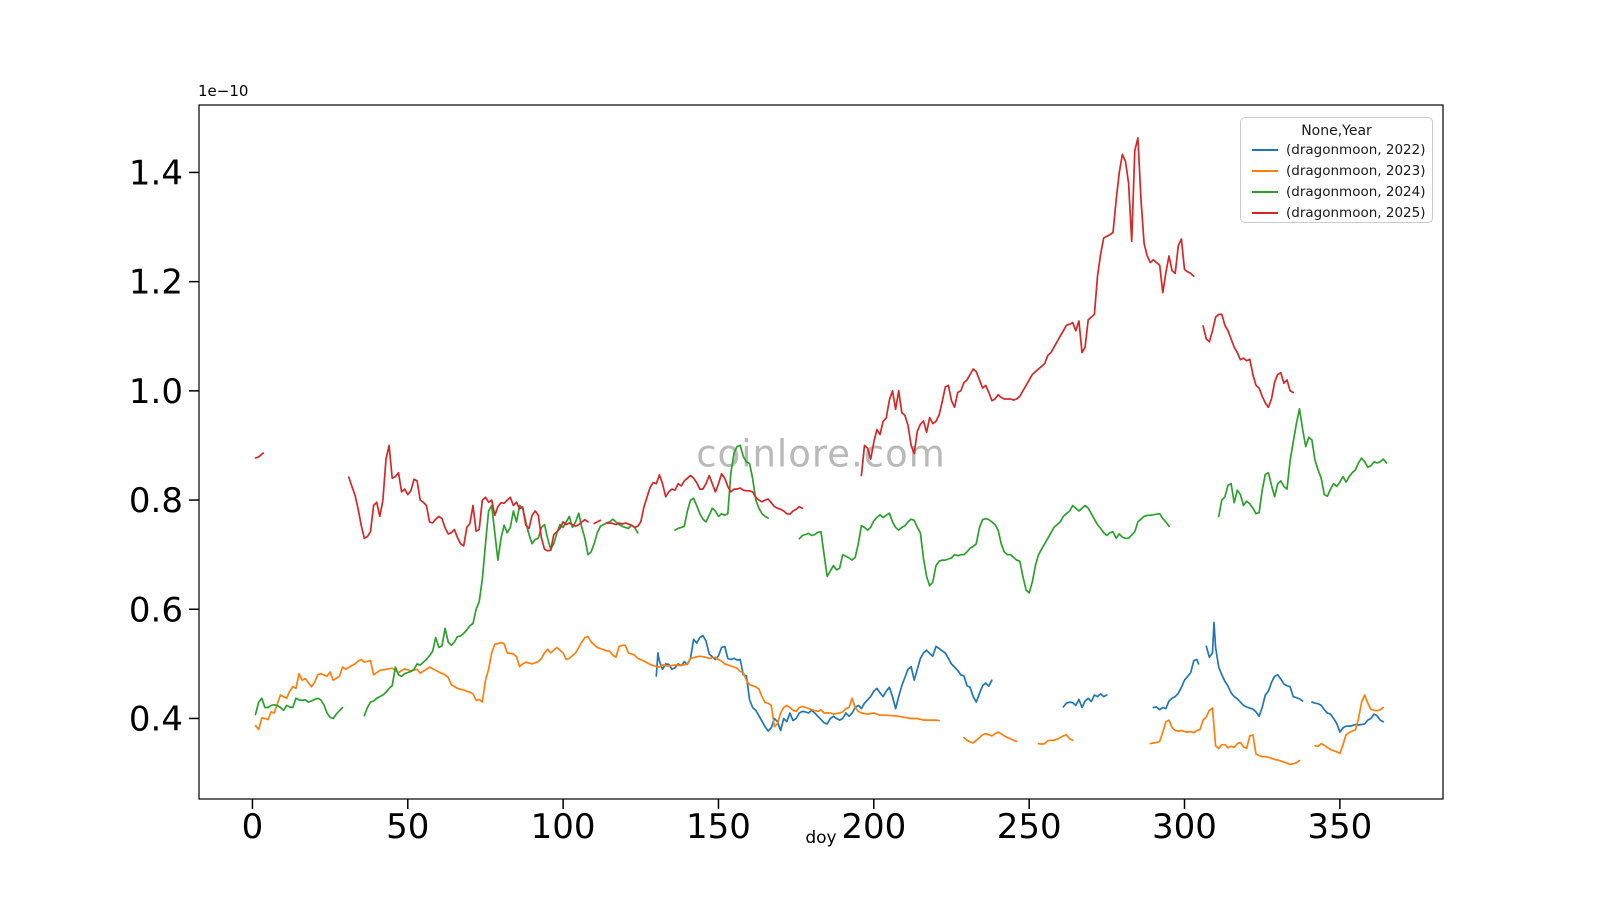  I want to click on x-tick-label: 50, so click(407, 827).